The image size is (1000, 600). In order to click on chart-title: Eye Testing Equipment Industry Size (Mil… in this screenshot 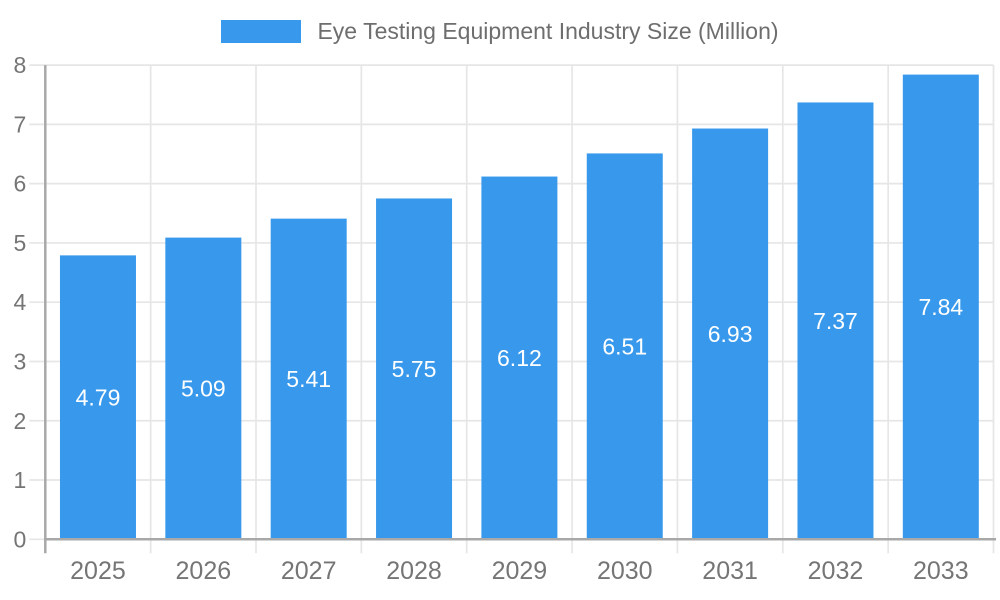, I will do `click(548, 31)`.